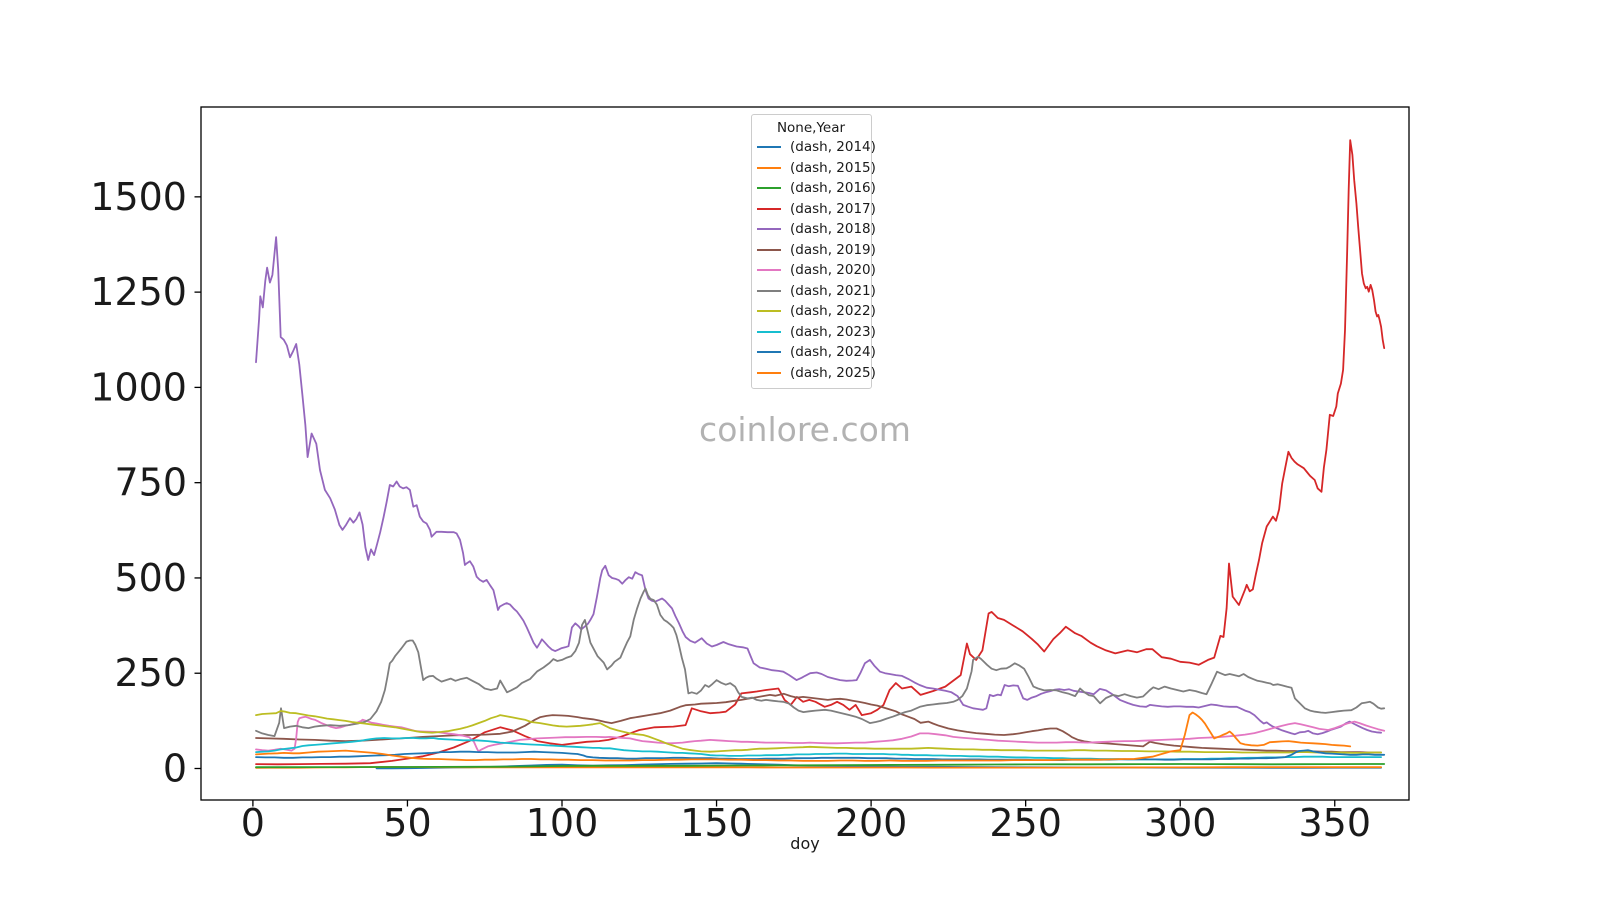 The height and width of the screenshot is (900, 1600). I want to click on legend-label-2021: (dash, 2021), so click(833, 290).